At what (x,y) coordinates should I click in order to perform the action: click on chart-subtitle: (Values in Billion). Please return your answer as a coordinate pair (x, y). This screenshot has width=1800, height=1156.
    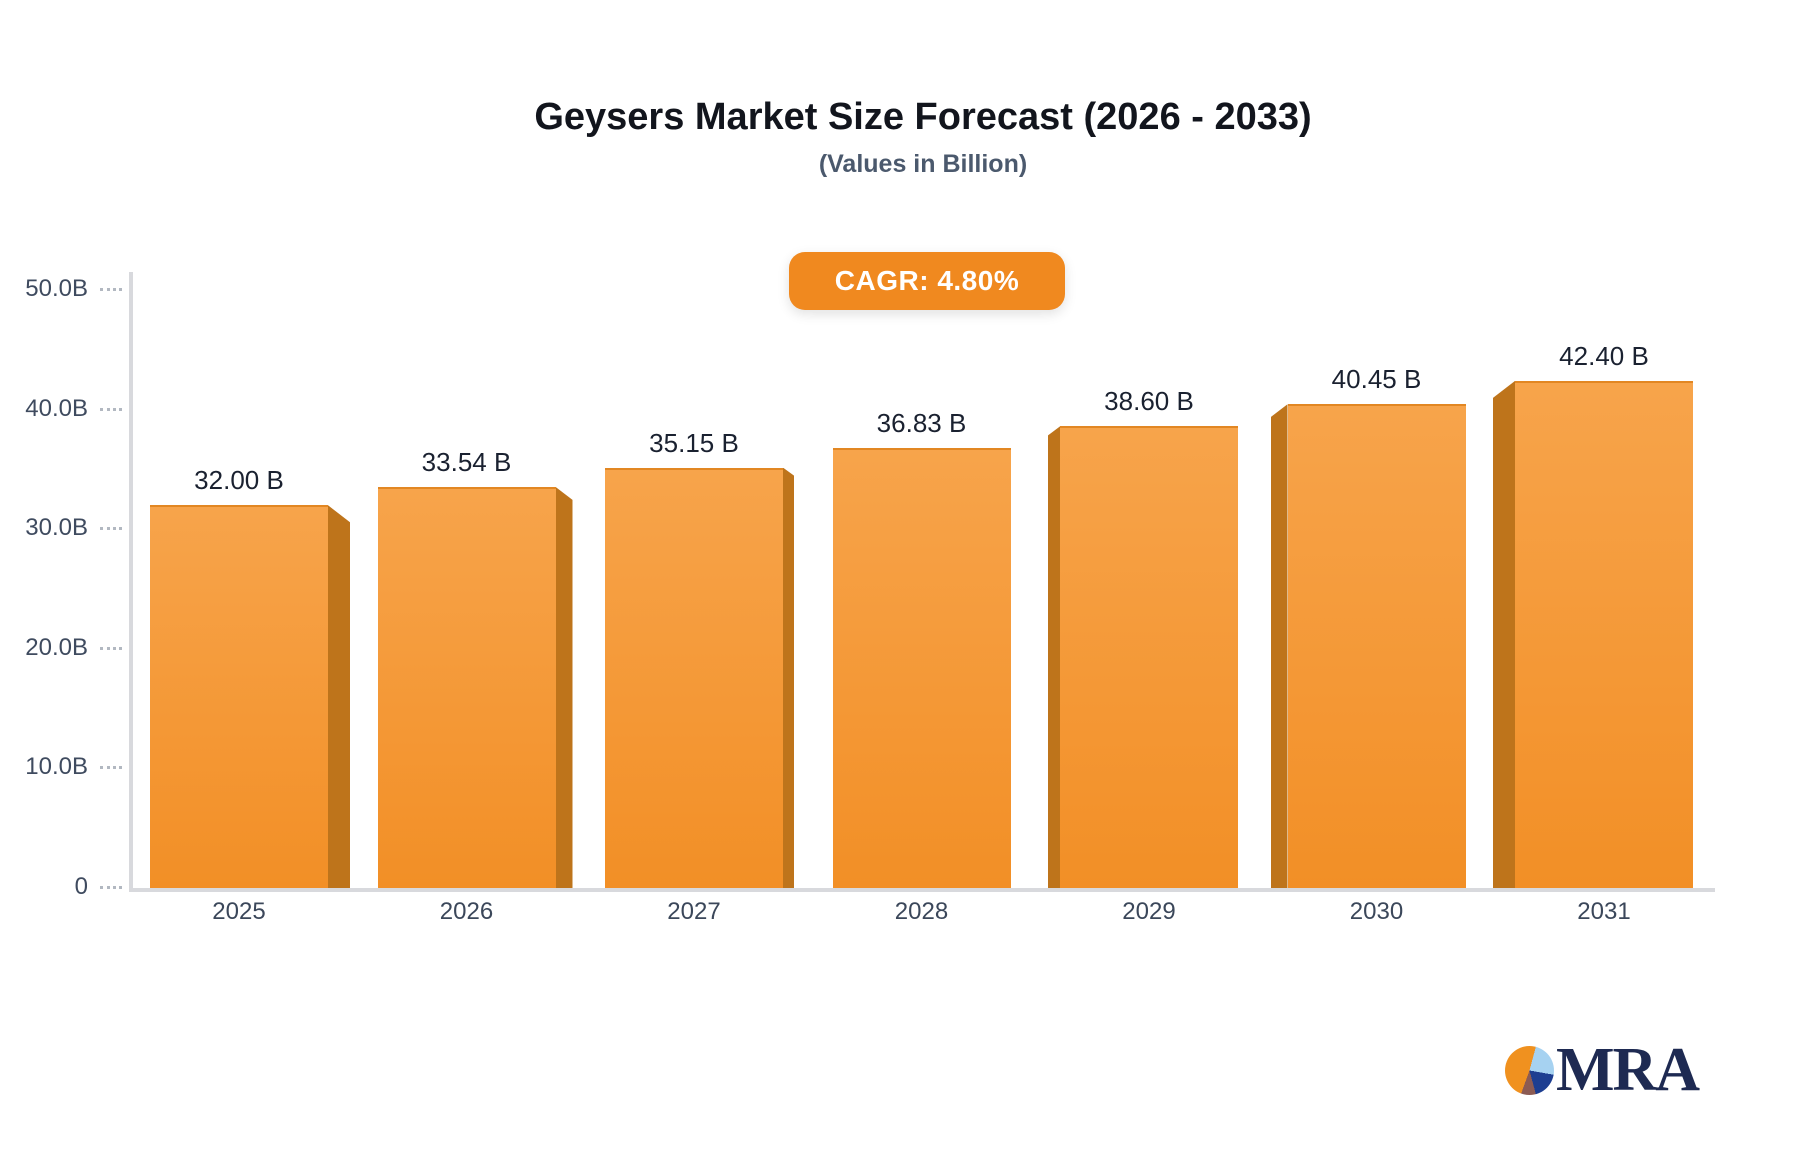
    Looking at the image, I should click on (923, 164).